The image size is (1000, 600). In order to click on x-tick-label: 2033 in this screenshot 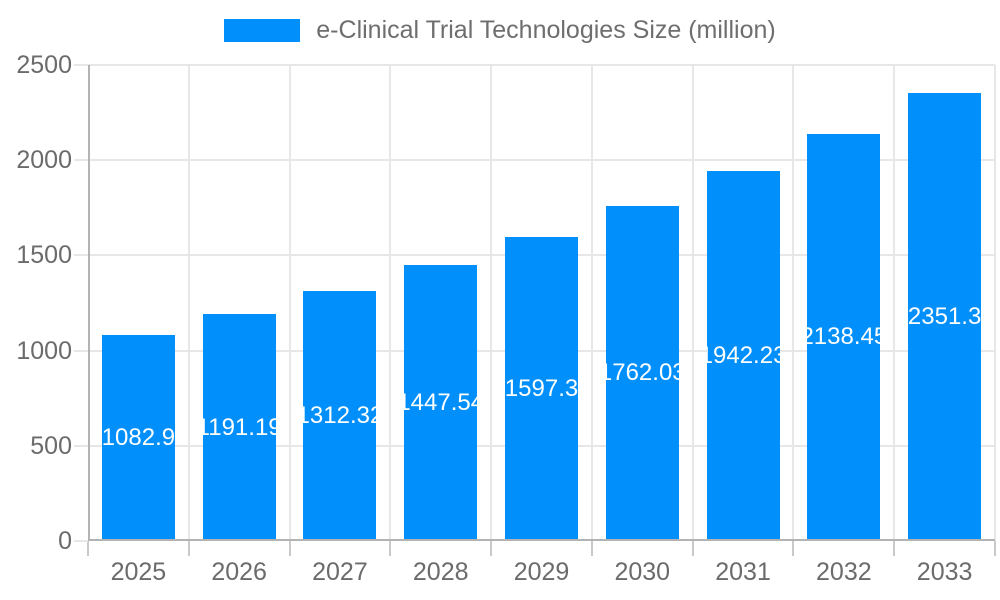, I will do `click(944, 572)`.